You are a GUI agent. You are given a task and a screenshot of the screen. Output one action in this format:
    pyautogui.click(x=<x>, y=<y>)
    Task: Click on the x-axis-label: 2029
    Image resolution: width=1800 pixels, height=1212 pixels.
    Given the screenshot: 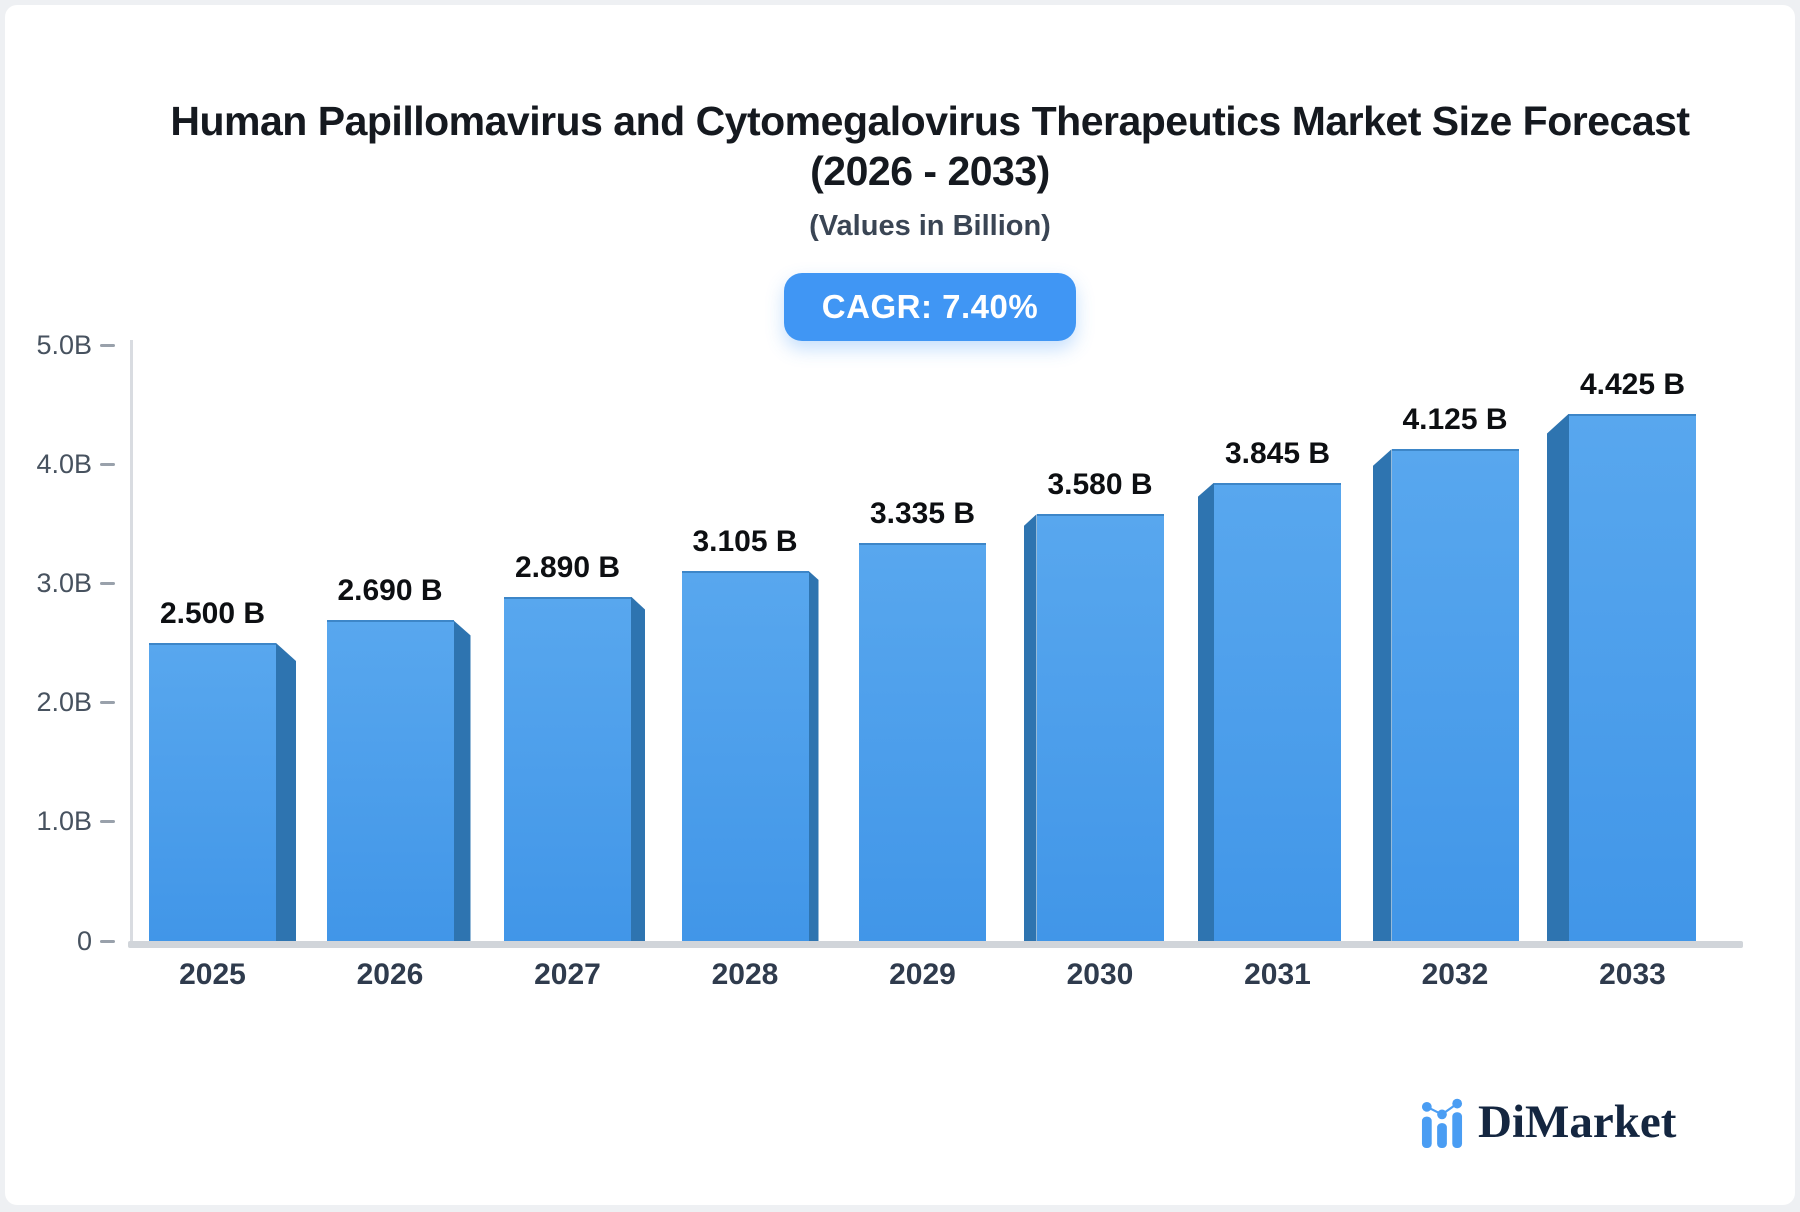 What is the action you would take?
    pyautogui.click(x=922, y=974)
    